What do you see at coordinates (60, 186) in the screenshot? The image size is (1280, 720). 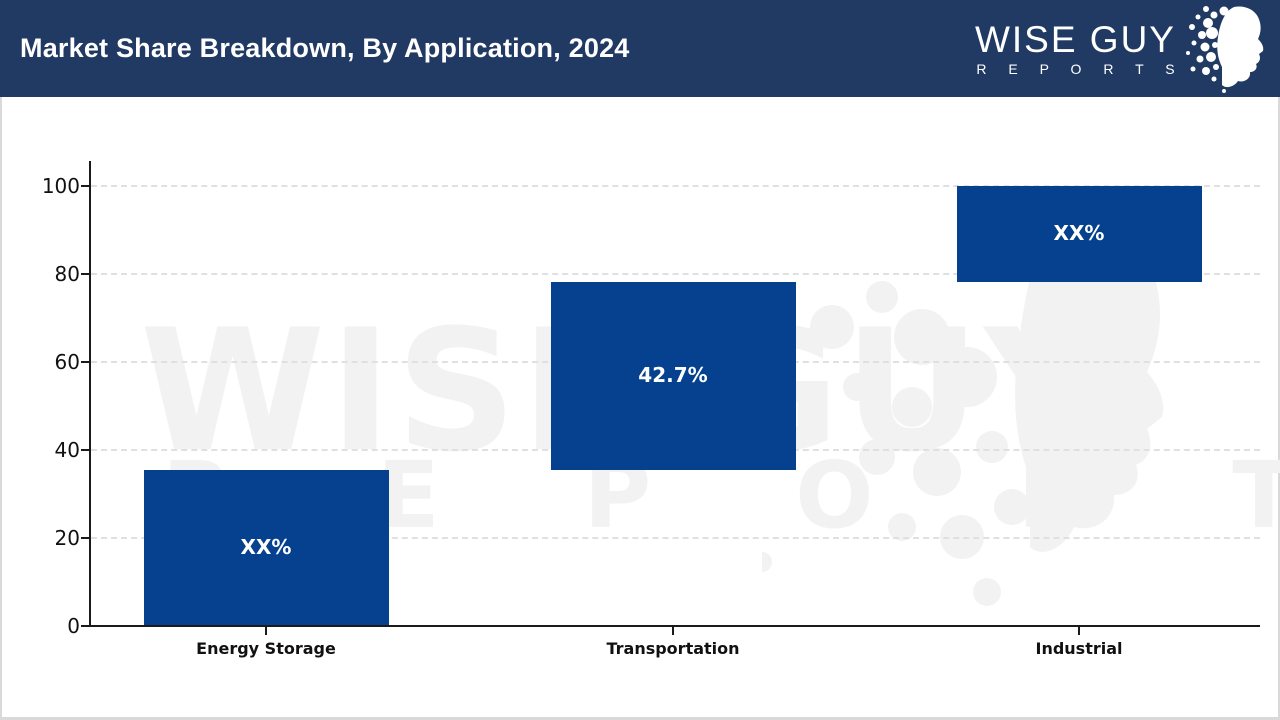 I see `y-tick-label: 100` at bounding box center [60, 186].